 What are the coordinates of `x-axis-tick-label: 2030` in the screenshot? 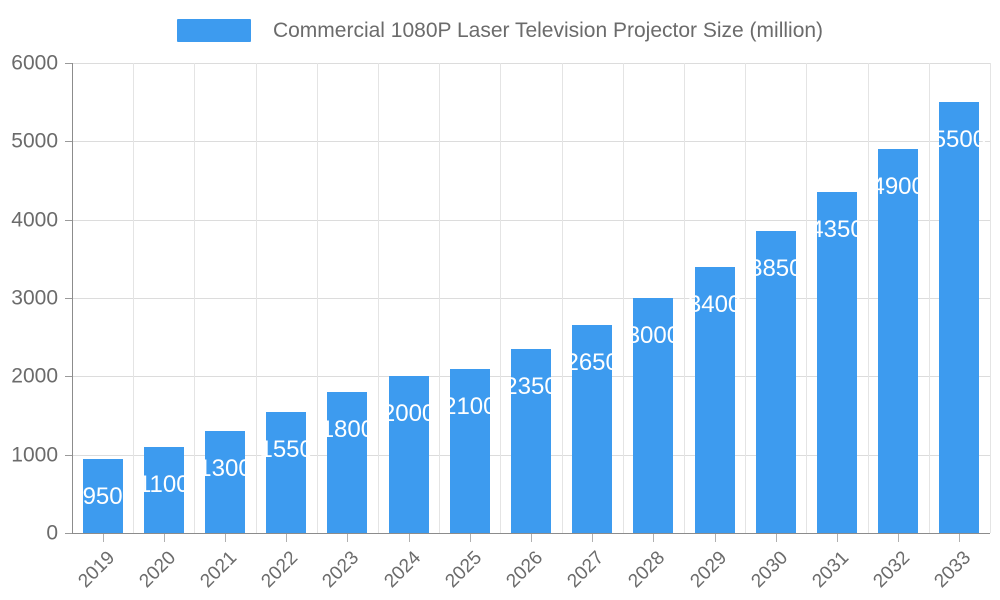 It's located at (769, 570).